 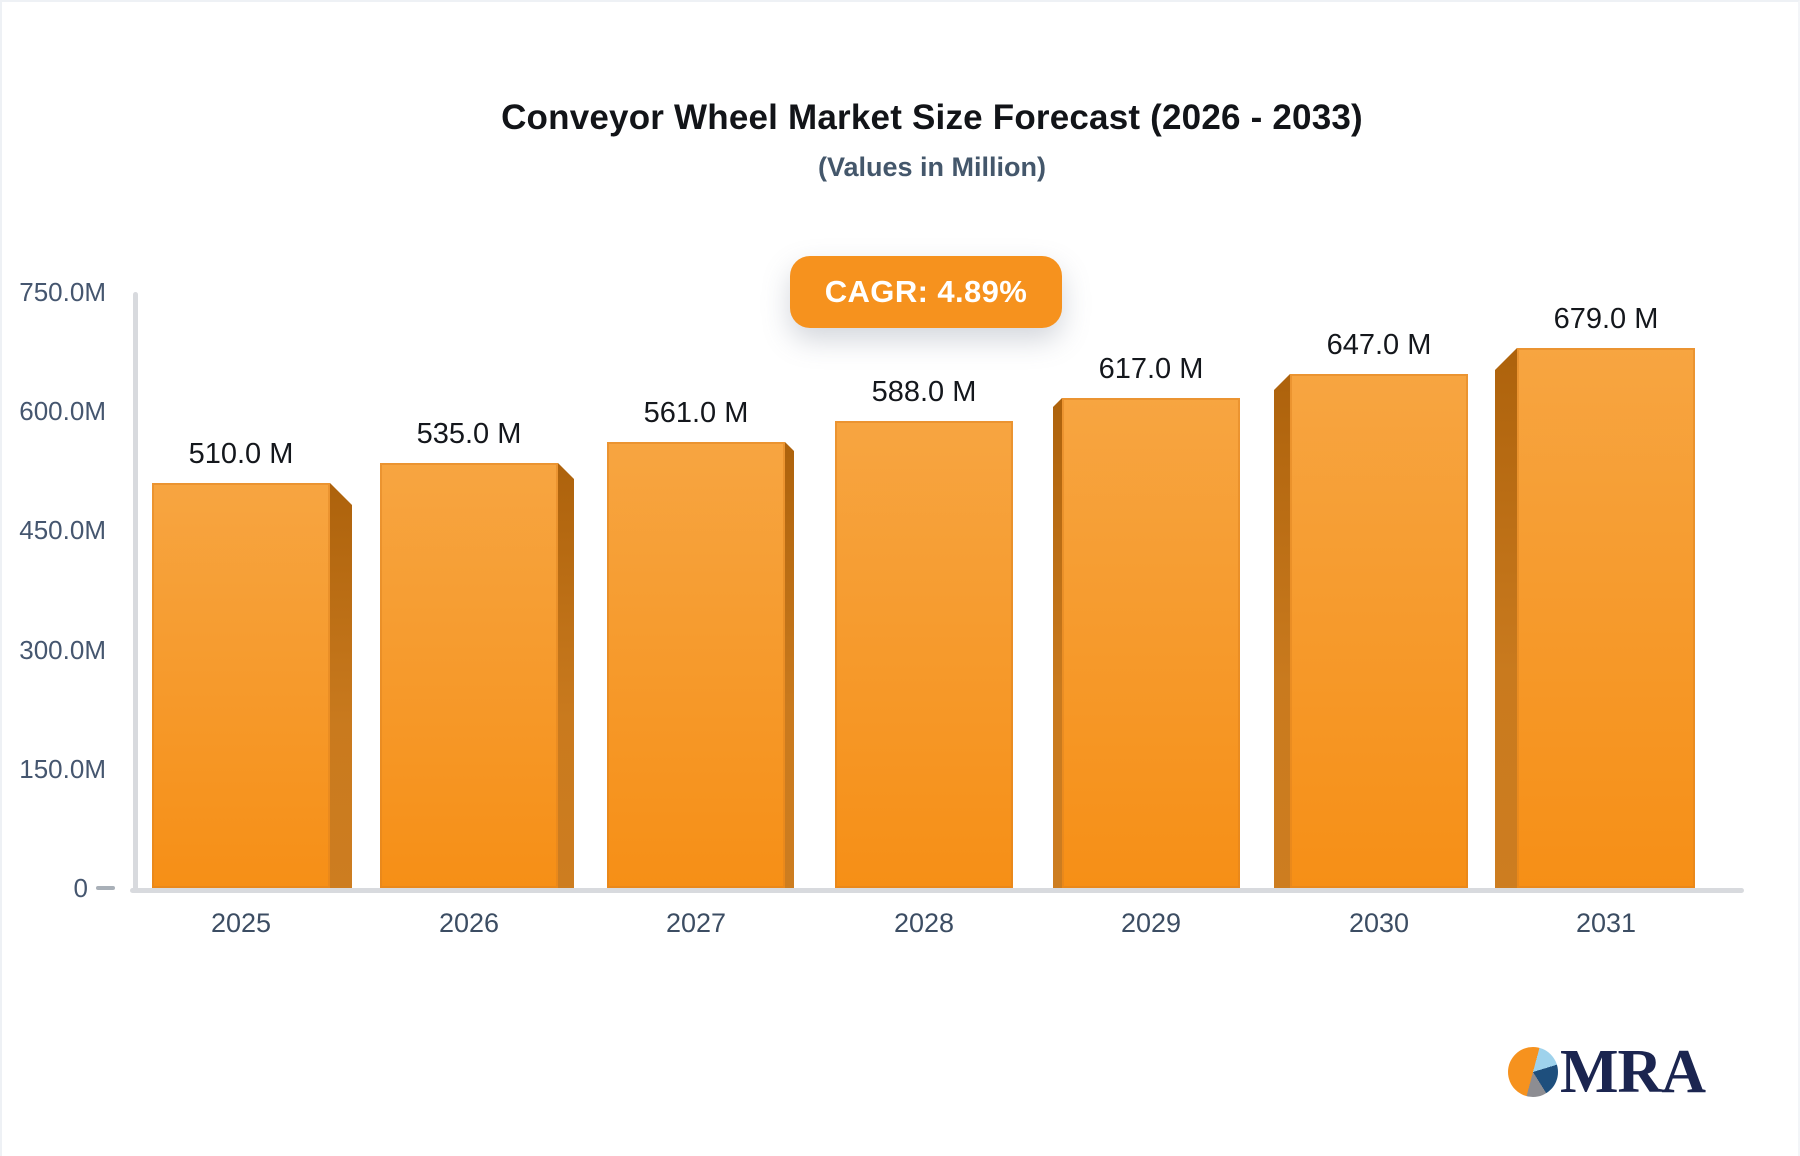 I want to click on y-axis-line, so click(x=135, y=592).